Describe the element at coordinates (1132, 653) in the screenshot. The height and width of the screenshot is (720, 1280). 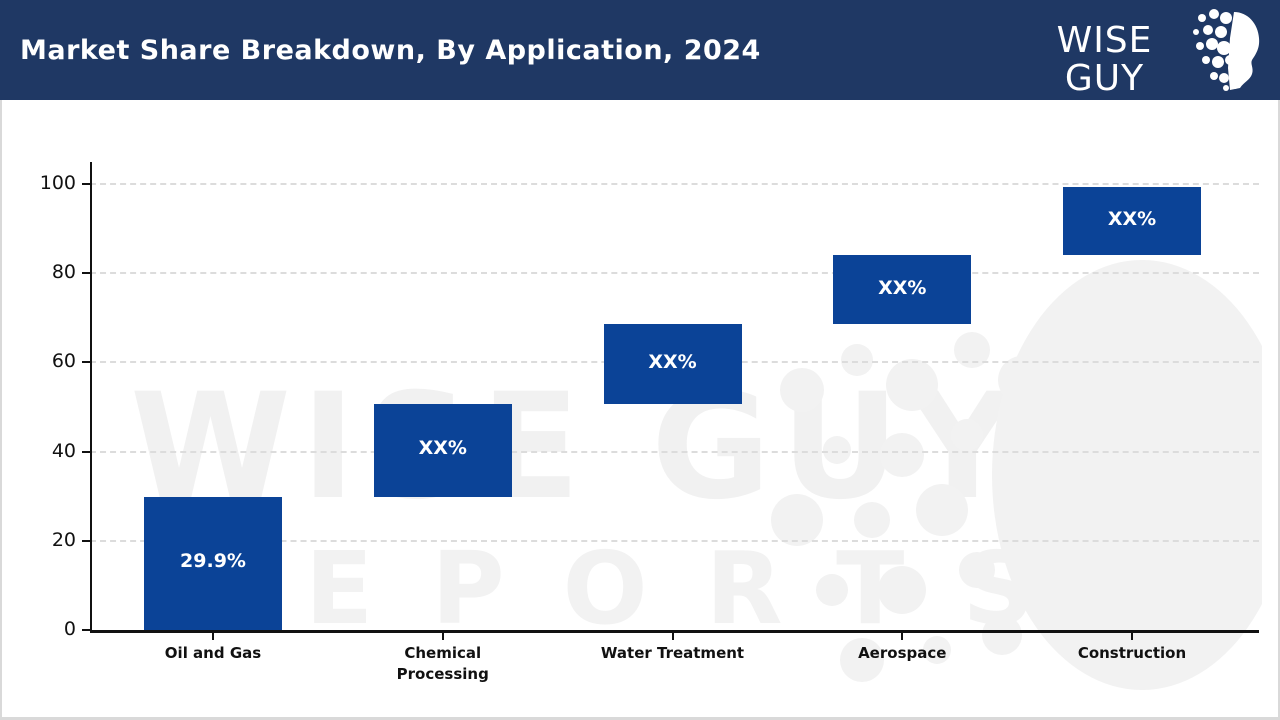
I see `x-tick-label: Construction` at that location.